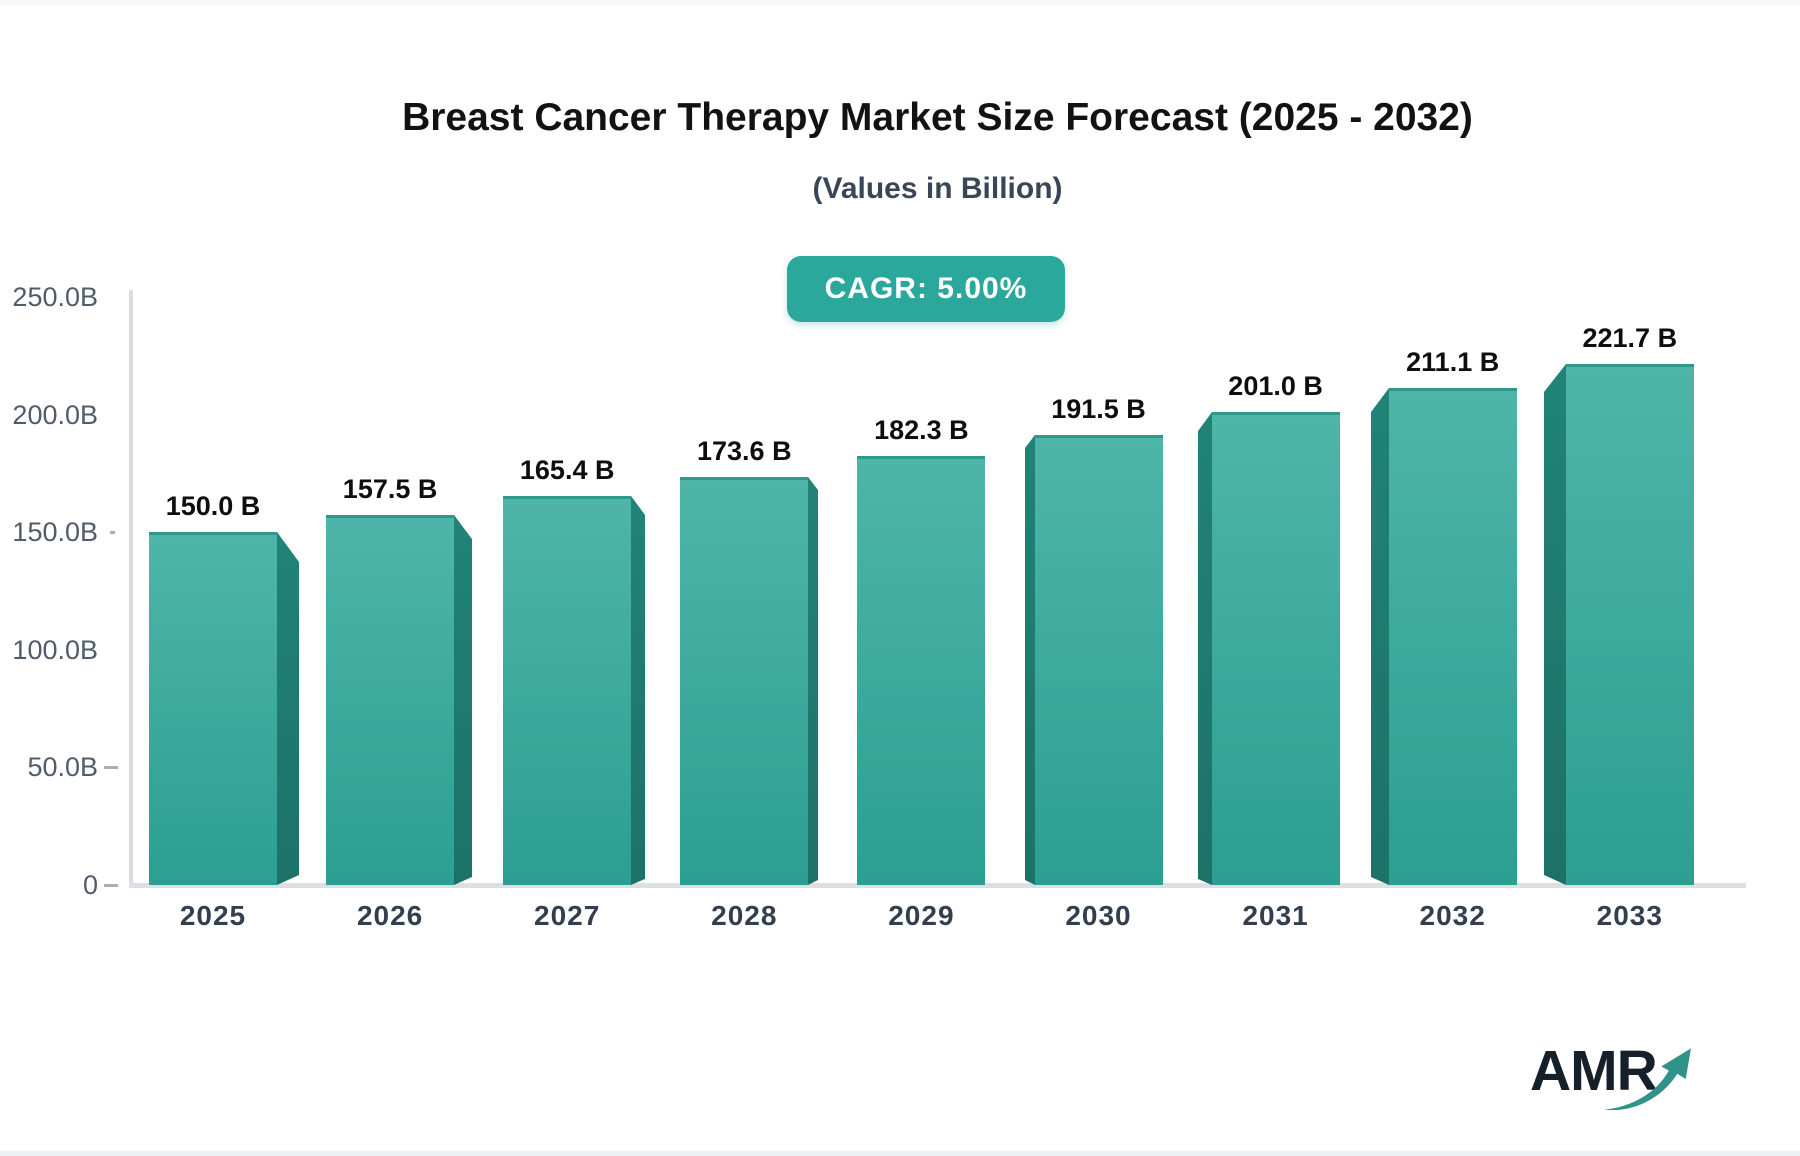 This screenshot has height=1156, width=1800. Describe the element at coordinates (567, 915) in the screenshot. I see `x-axis-label: 2027` at that location.